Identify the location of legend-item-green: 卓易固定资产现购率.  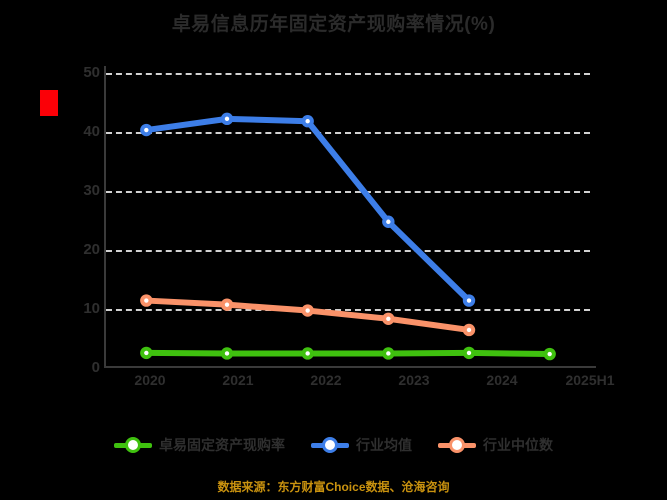
(199, 445).